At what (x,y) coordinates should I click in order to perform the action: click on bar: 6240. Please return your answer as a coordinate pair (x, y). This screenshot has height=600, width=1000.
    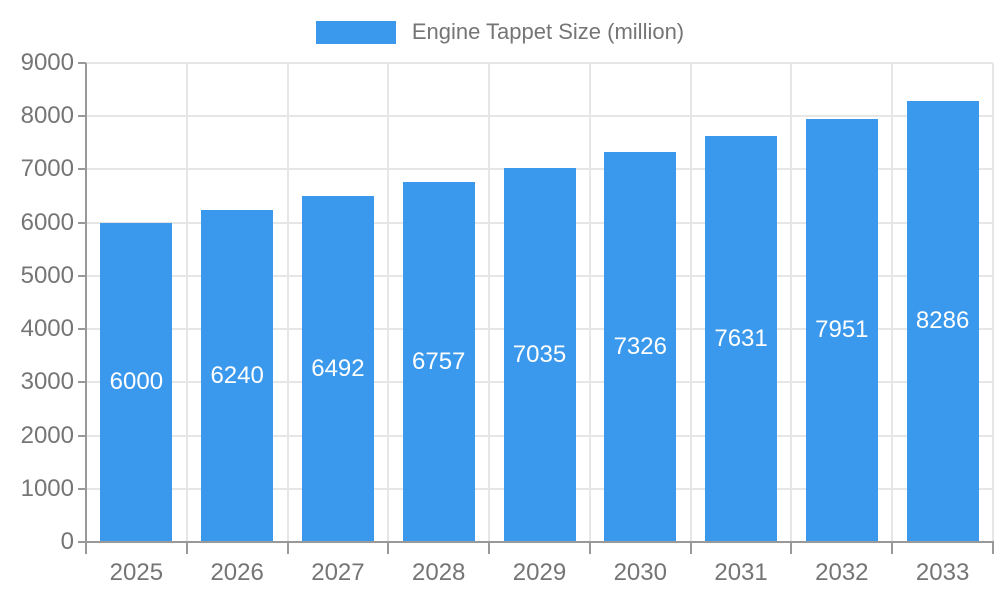
    Looking at the image, I should click on (237, 375).